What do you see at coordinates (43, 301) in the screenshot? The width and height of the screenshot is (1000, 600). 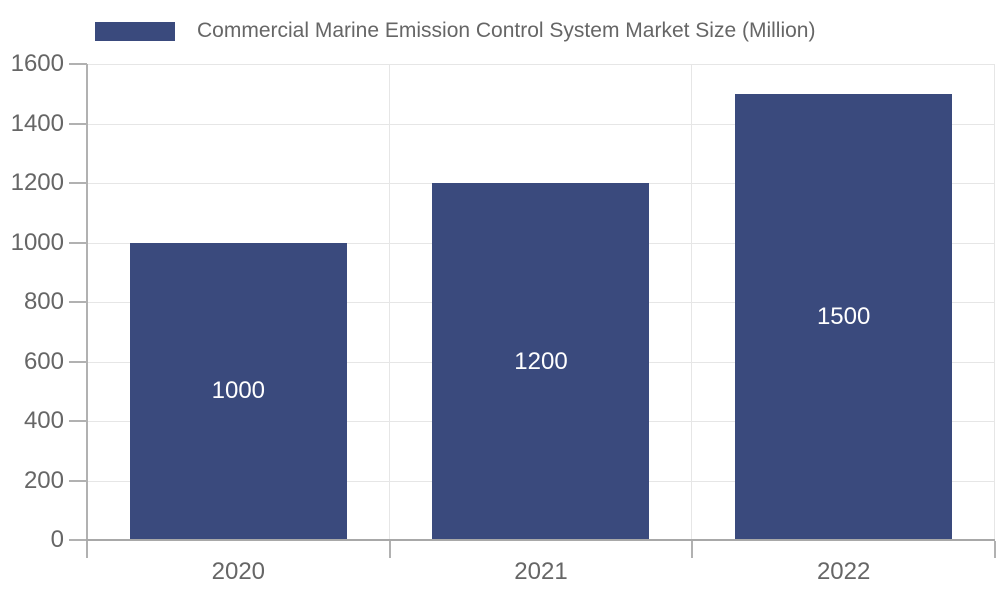 I see `y-tick-label: 800` at bounding box center [43, 301].